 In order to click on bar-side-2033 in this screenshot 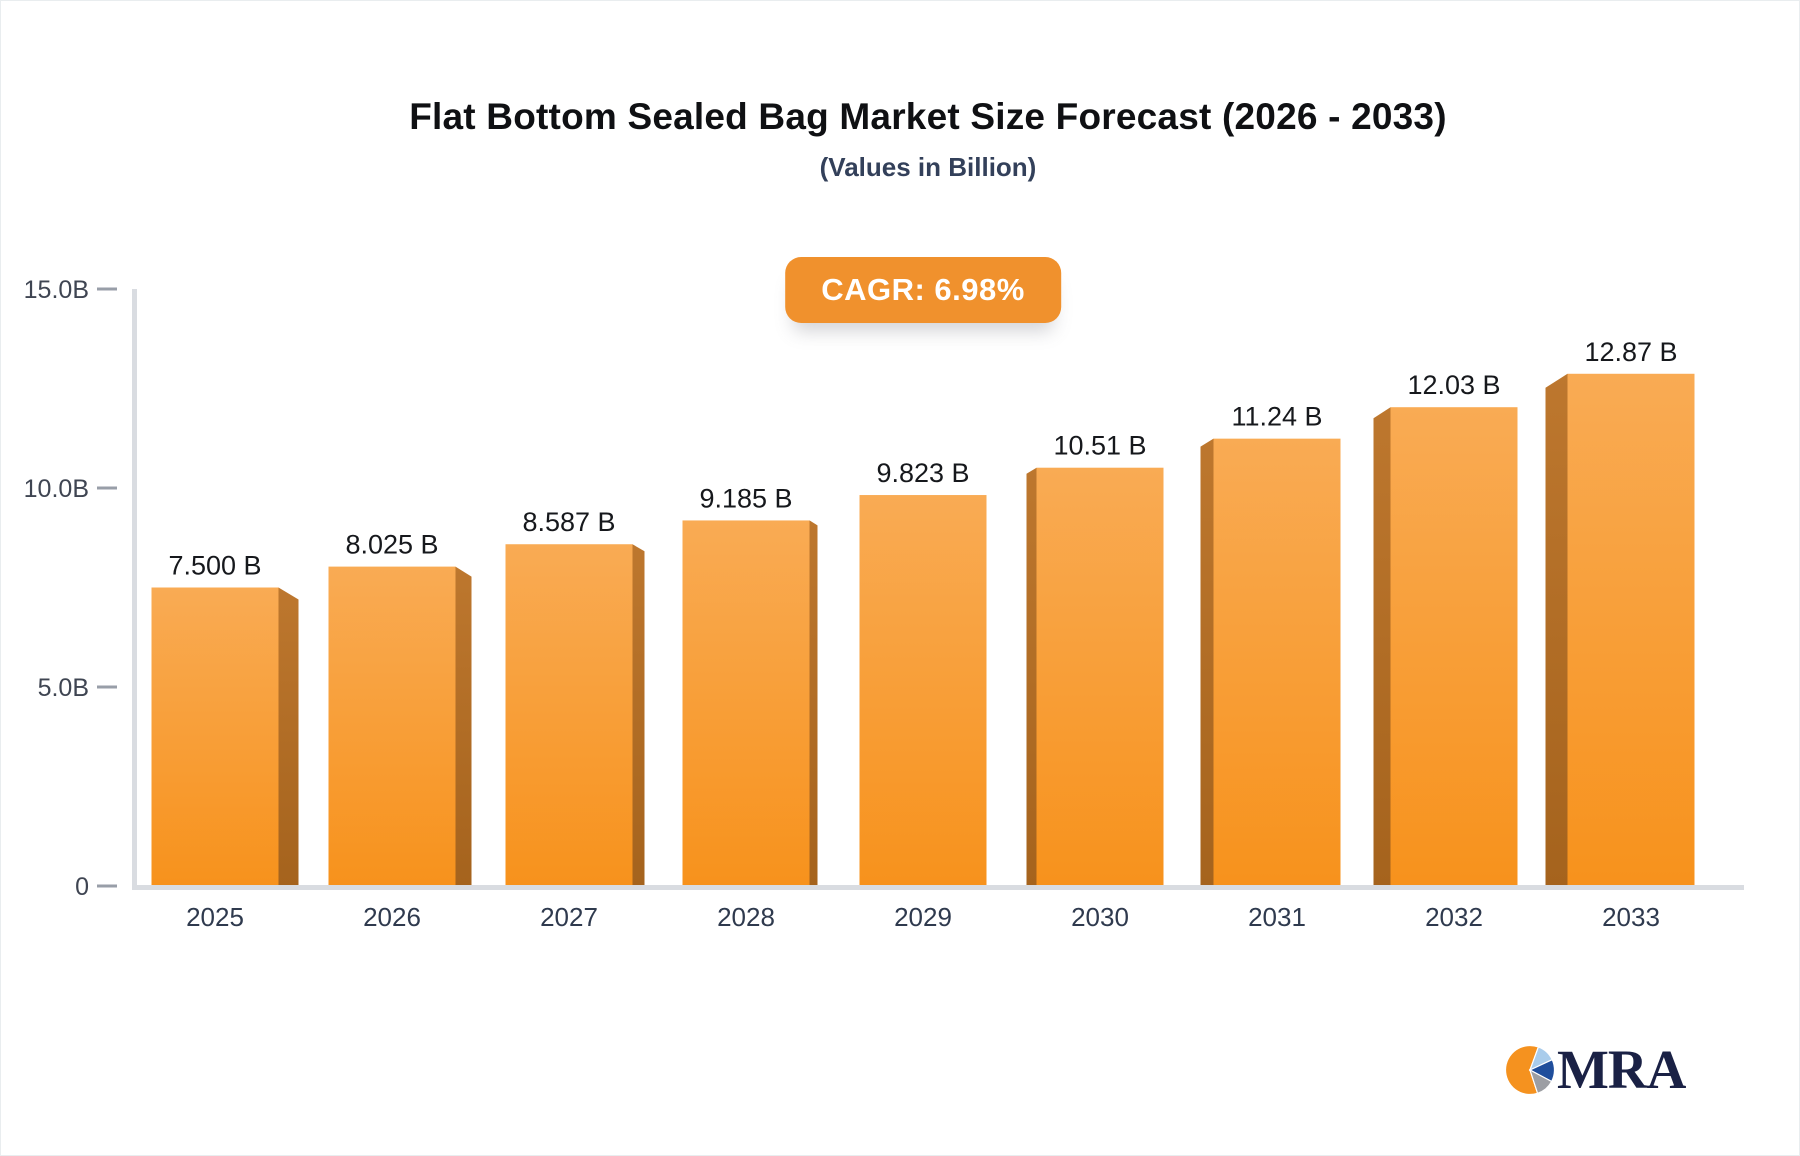, I will do `click(1556, 629)`.